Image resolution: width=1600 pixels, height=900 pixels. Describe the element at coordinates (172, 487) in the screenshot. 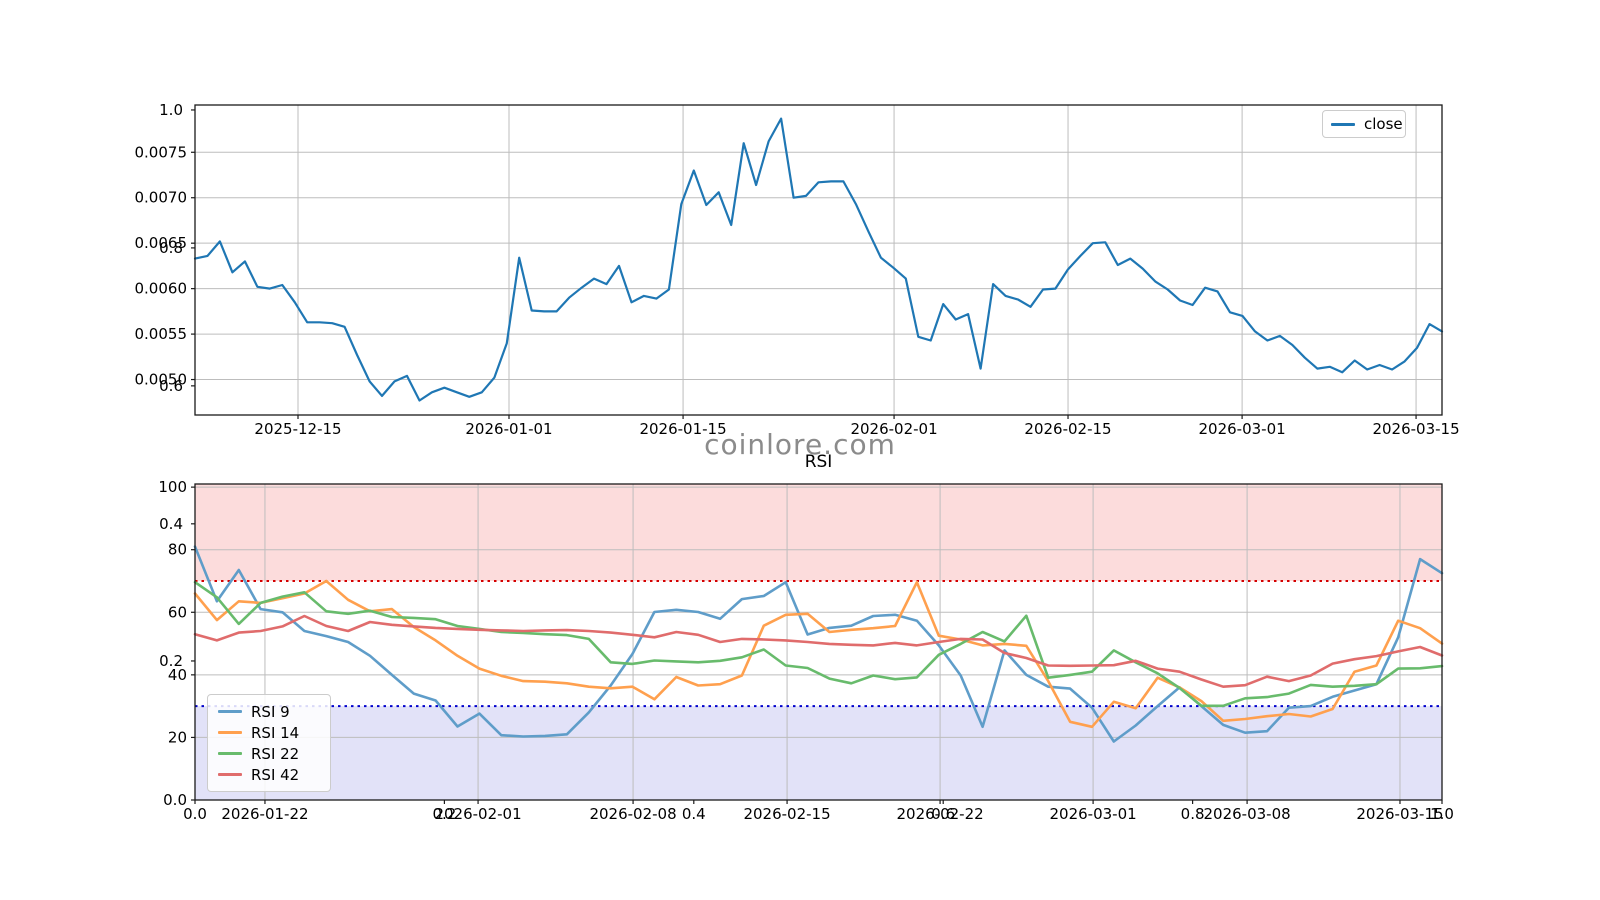

I see `svg-text: 100` at that location.